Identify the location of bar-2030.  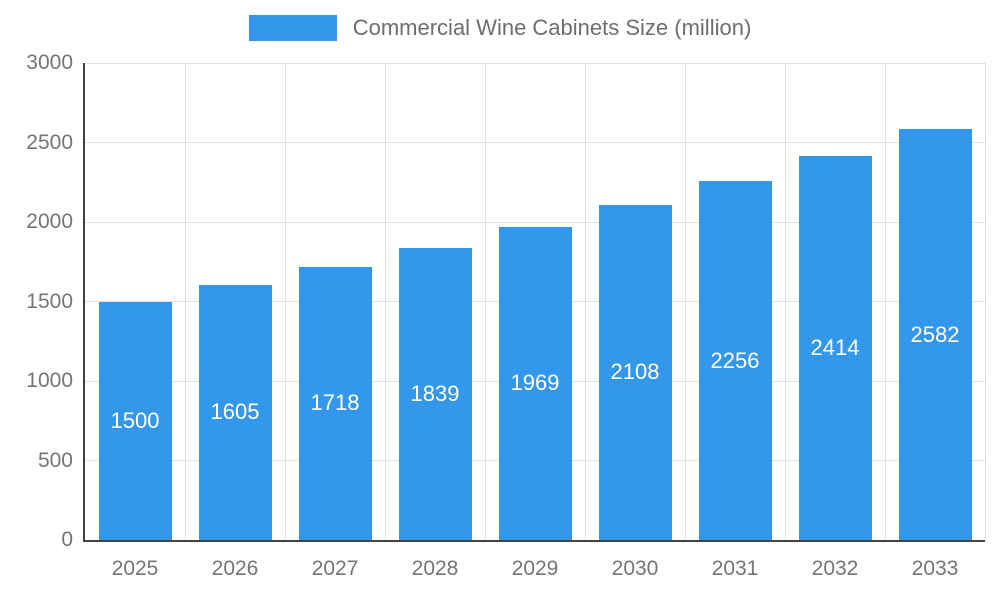
(635, 372).